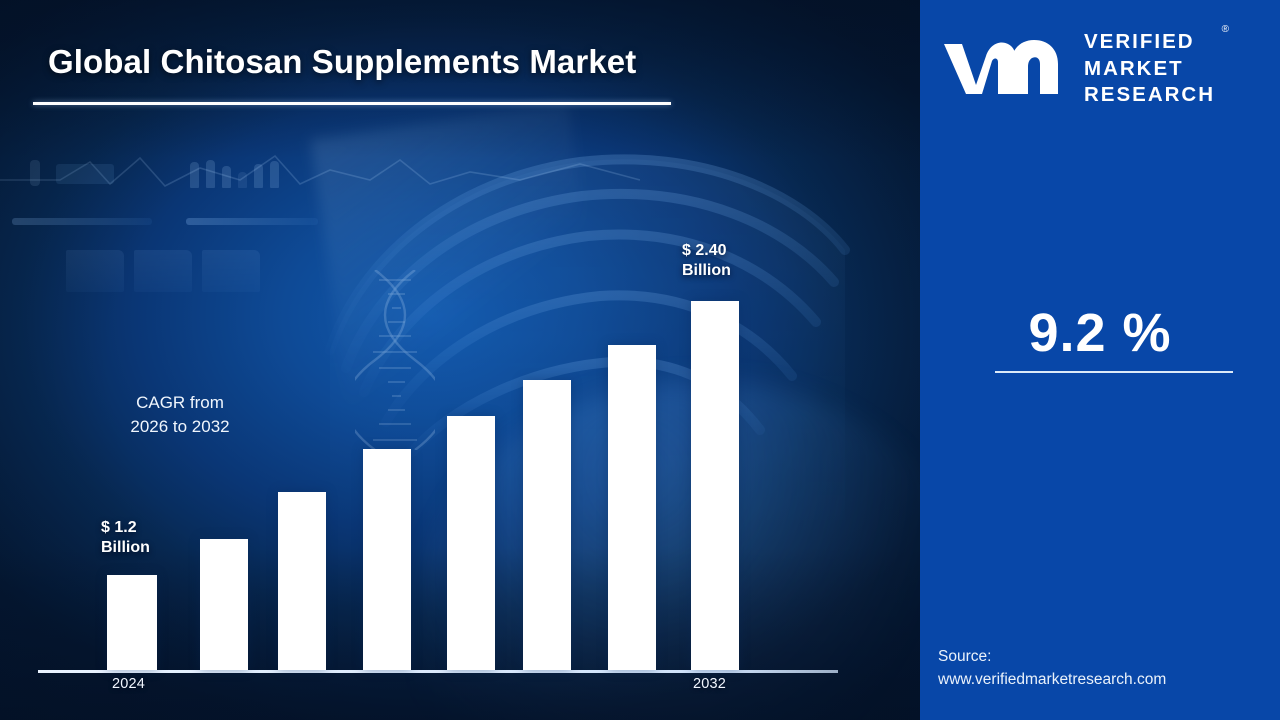 The image size is (1280, 720). I want to click on logo-line-verified: VERIFIED, so click(1139, 42).